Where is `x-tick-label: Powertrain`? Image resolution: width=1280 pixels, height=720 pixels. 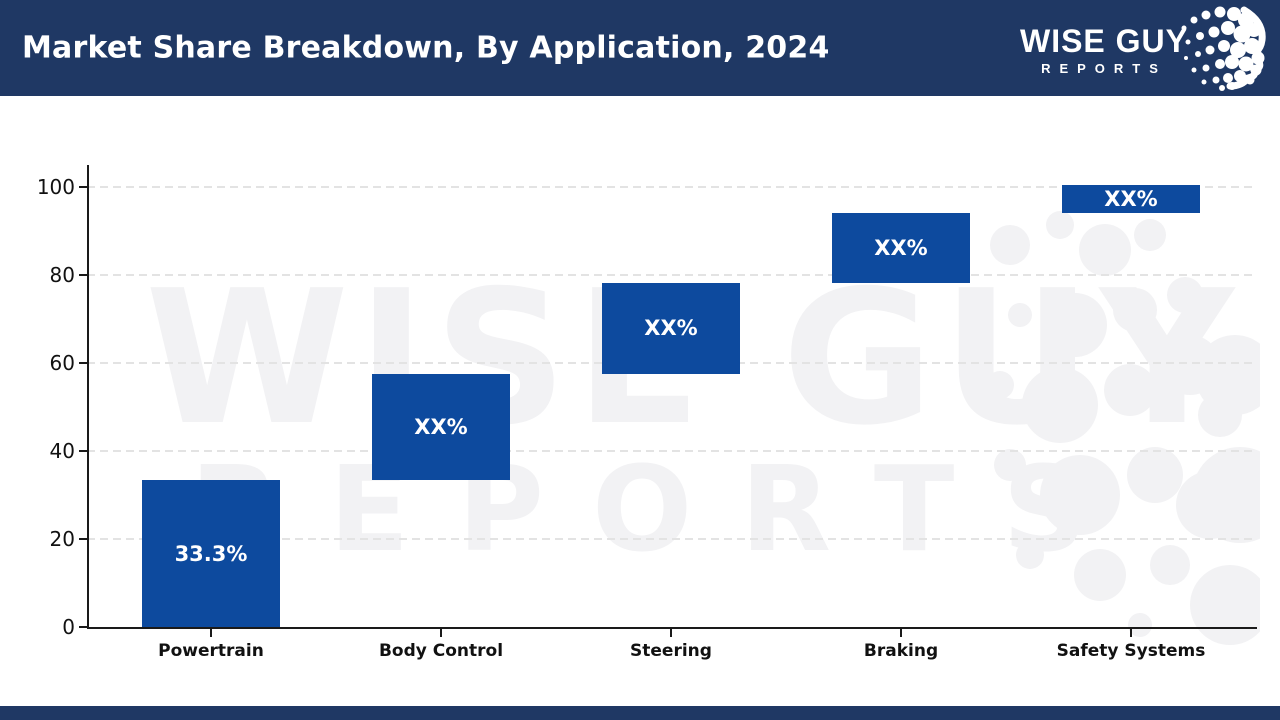
x-tick-label: Powertrain is located at coordinates (211, 651).